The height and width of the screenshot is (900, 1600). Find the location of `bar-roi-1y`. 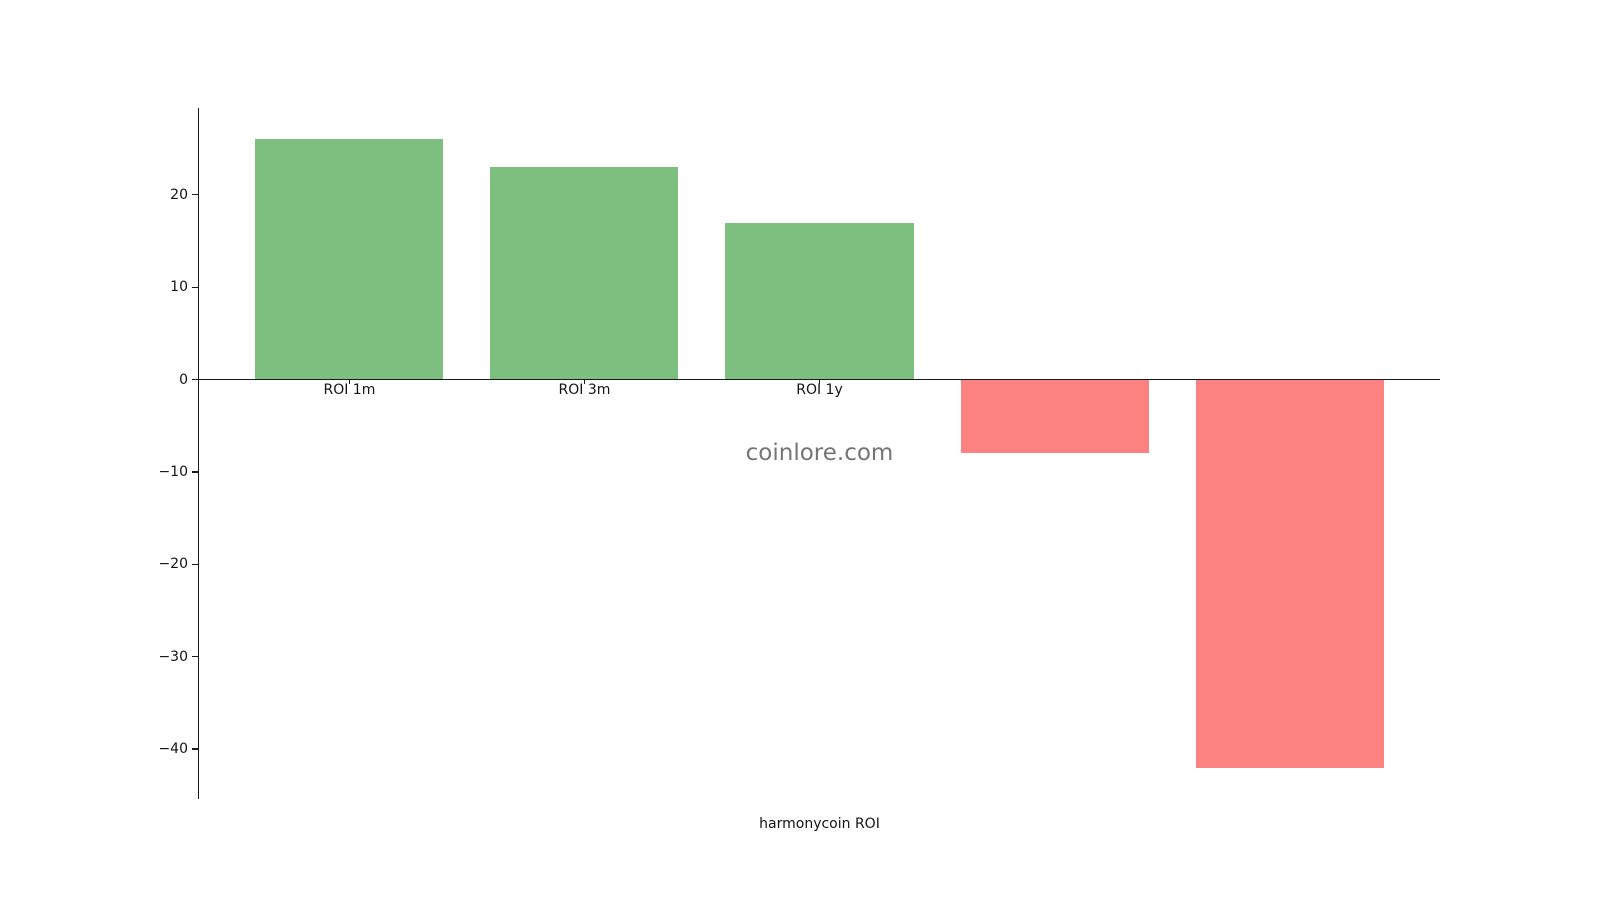

bar-roi-1y is located at coordinates (819, 301).